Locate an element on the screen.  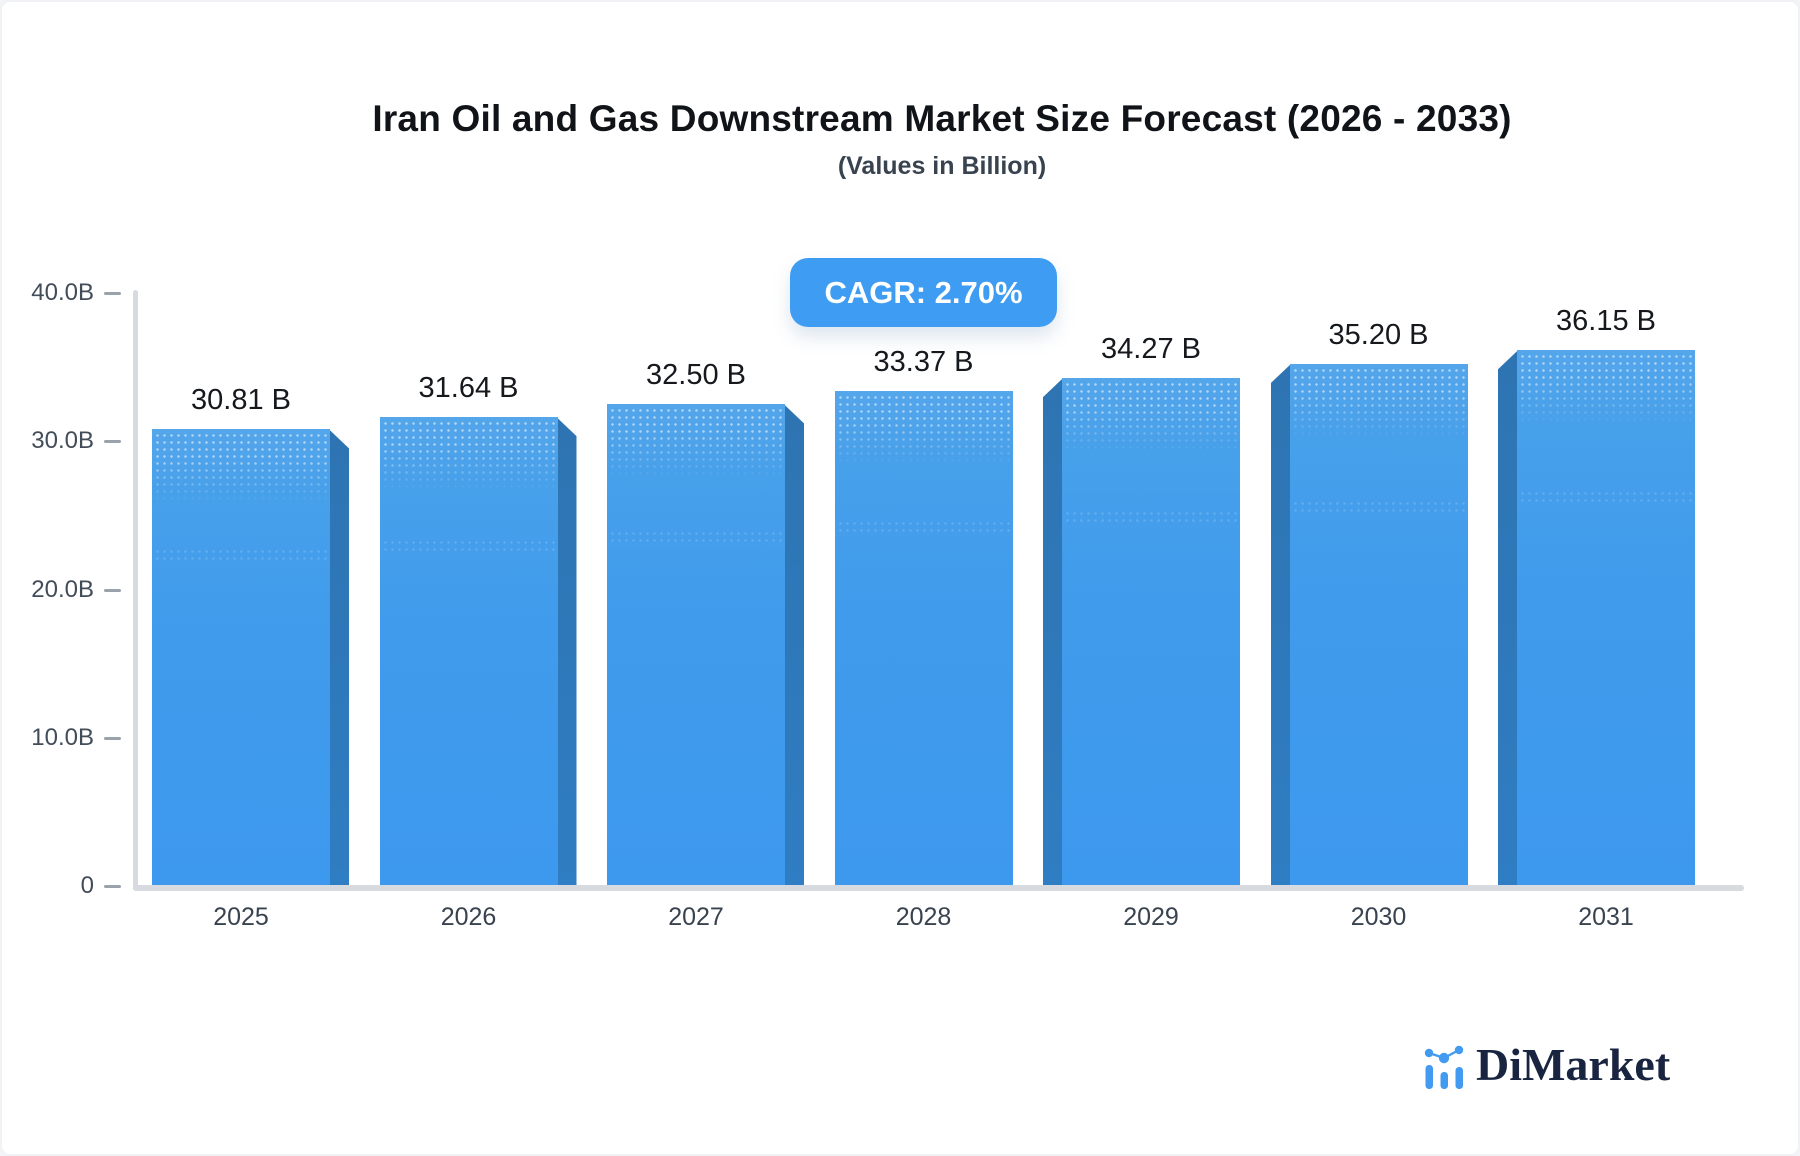
bar-value-label: 34.27 B is located at coordinates (1151, 349).